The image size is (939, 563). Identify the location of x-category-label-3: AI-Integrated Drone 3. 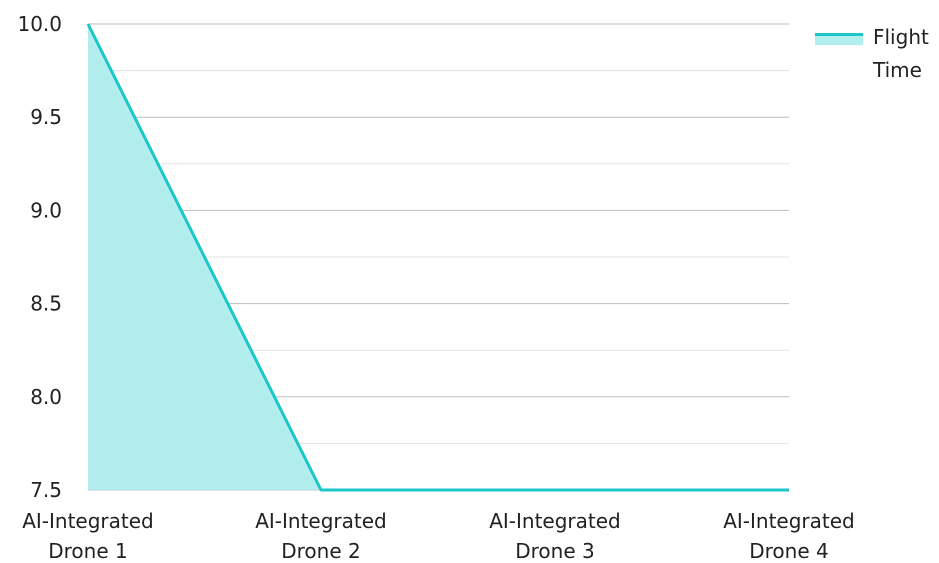
(555, 536).